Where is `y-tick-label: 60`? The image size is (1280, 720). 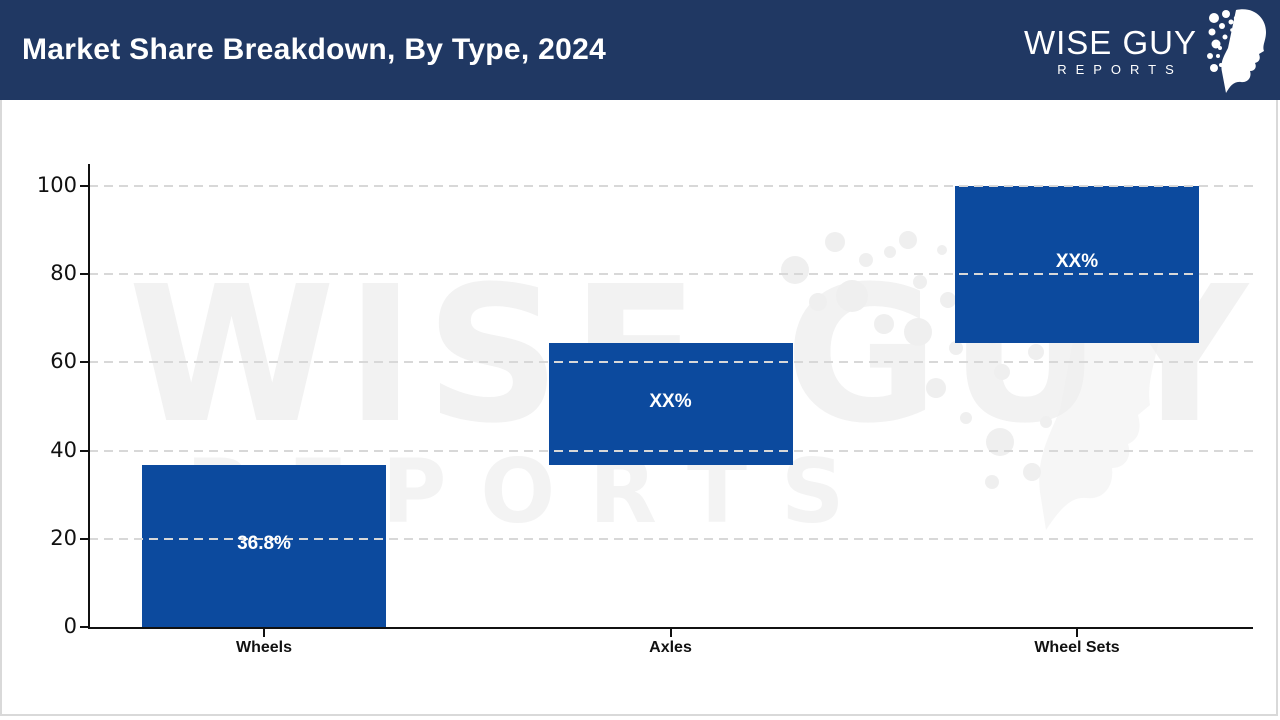 y-tick-label: 60 is located at coordinates (63, 361).